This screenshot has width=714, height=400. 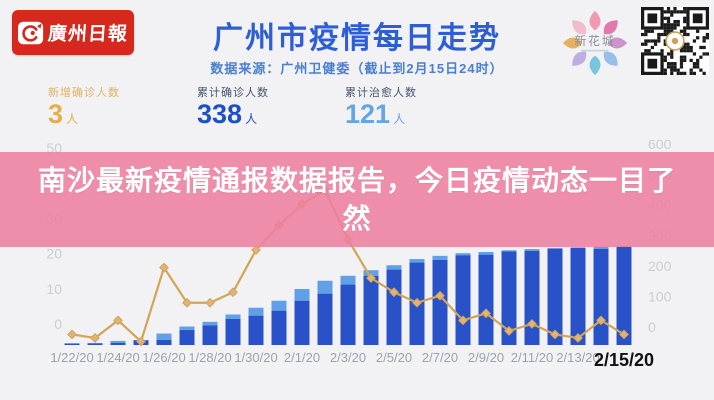 What do you see at coordinates (233, 93) in the screenshot?
I see `stat-label: 累计确诊人数` at bounding box center [233, 93].